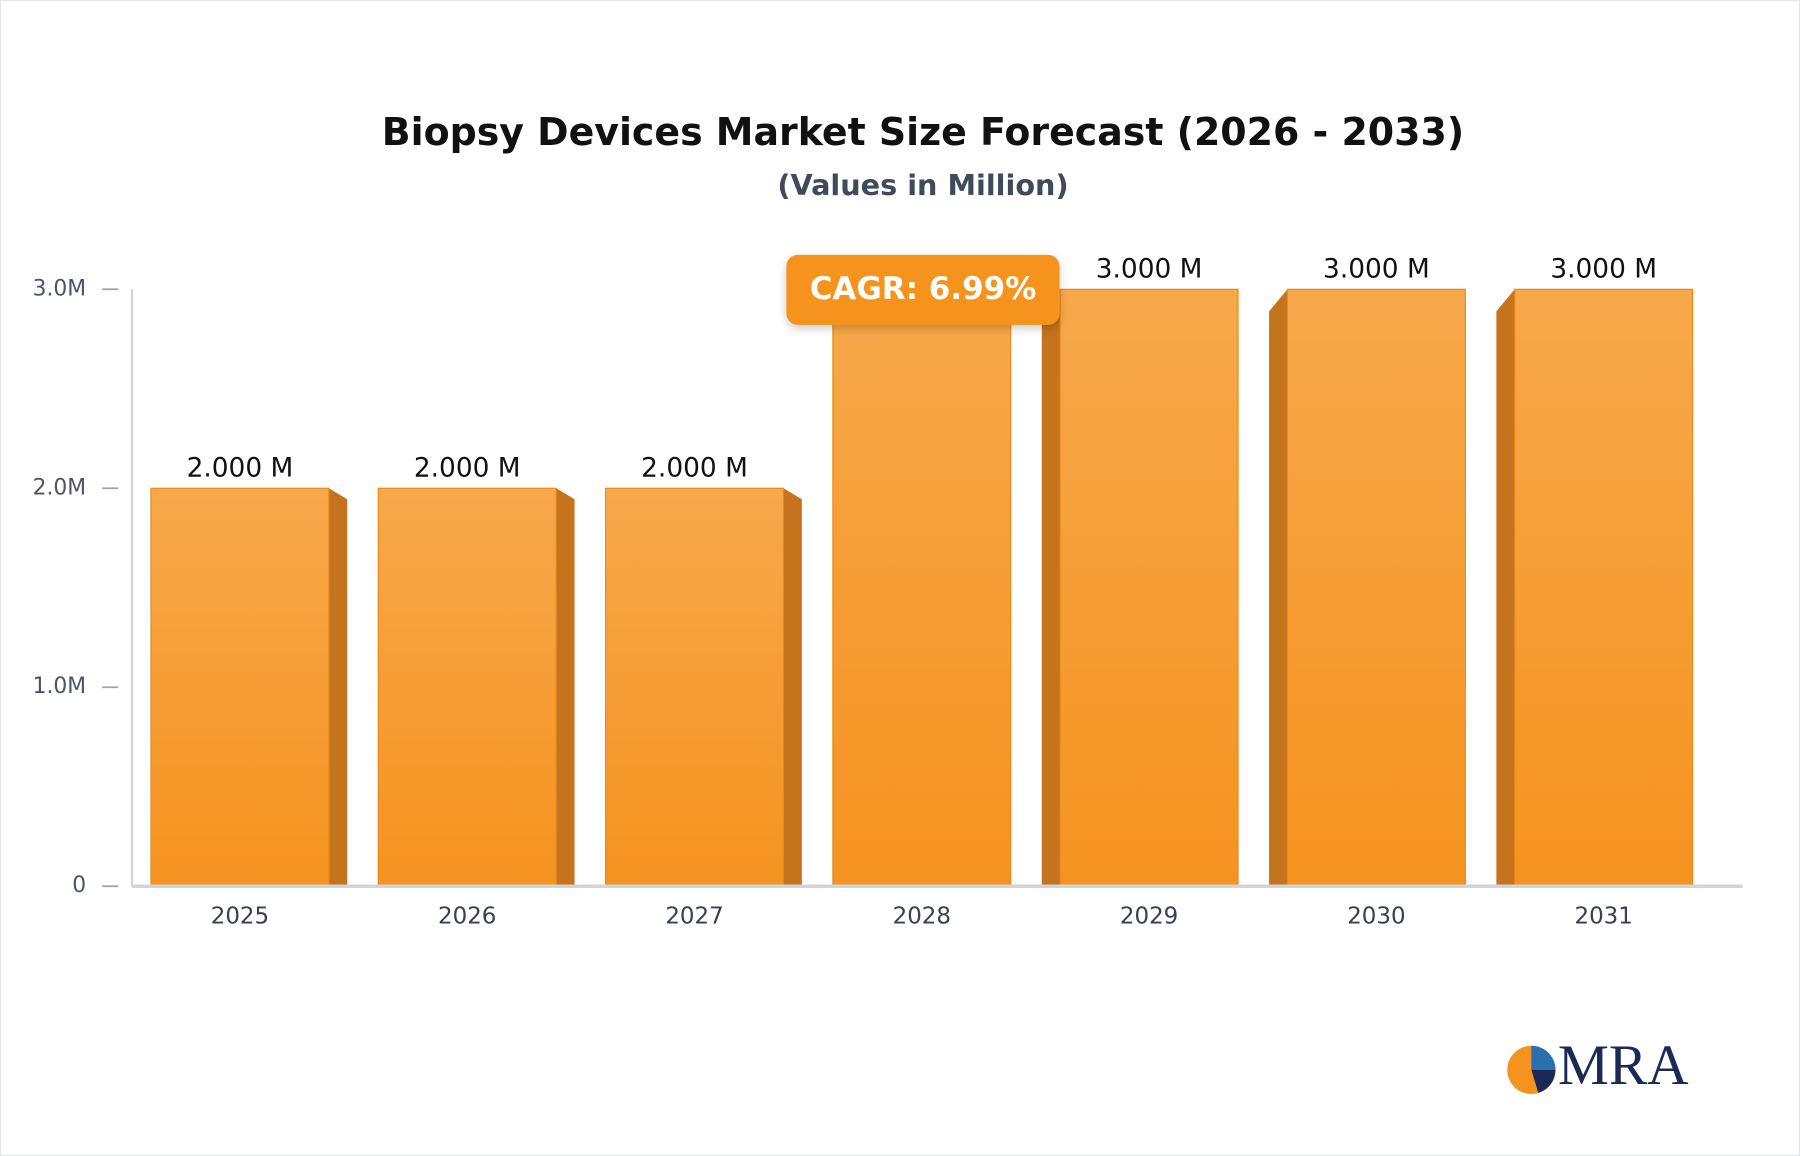  I want to click on annotation: CAGR: 6.99%, so click(923, 289).